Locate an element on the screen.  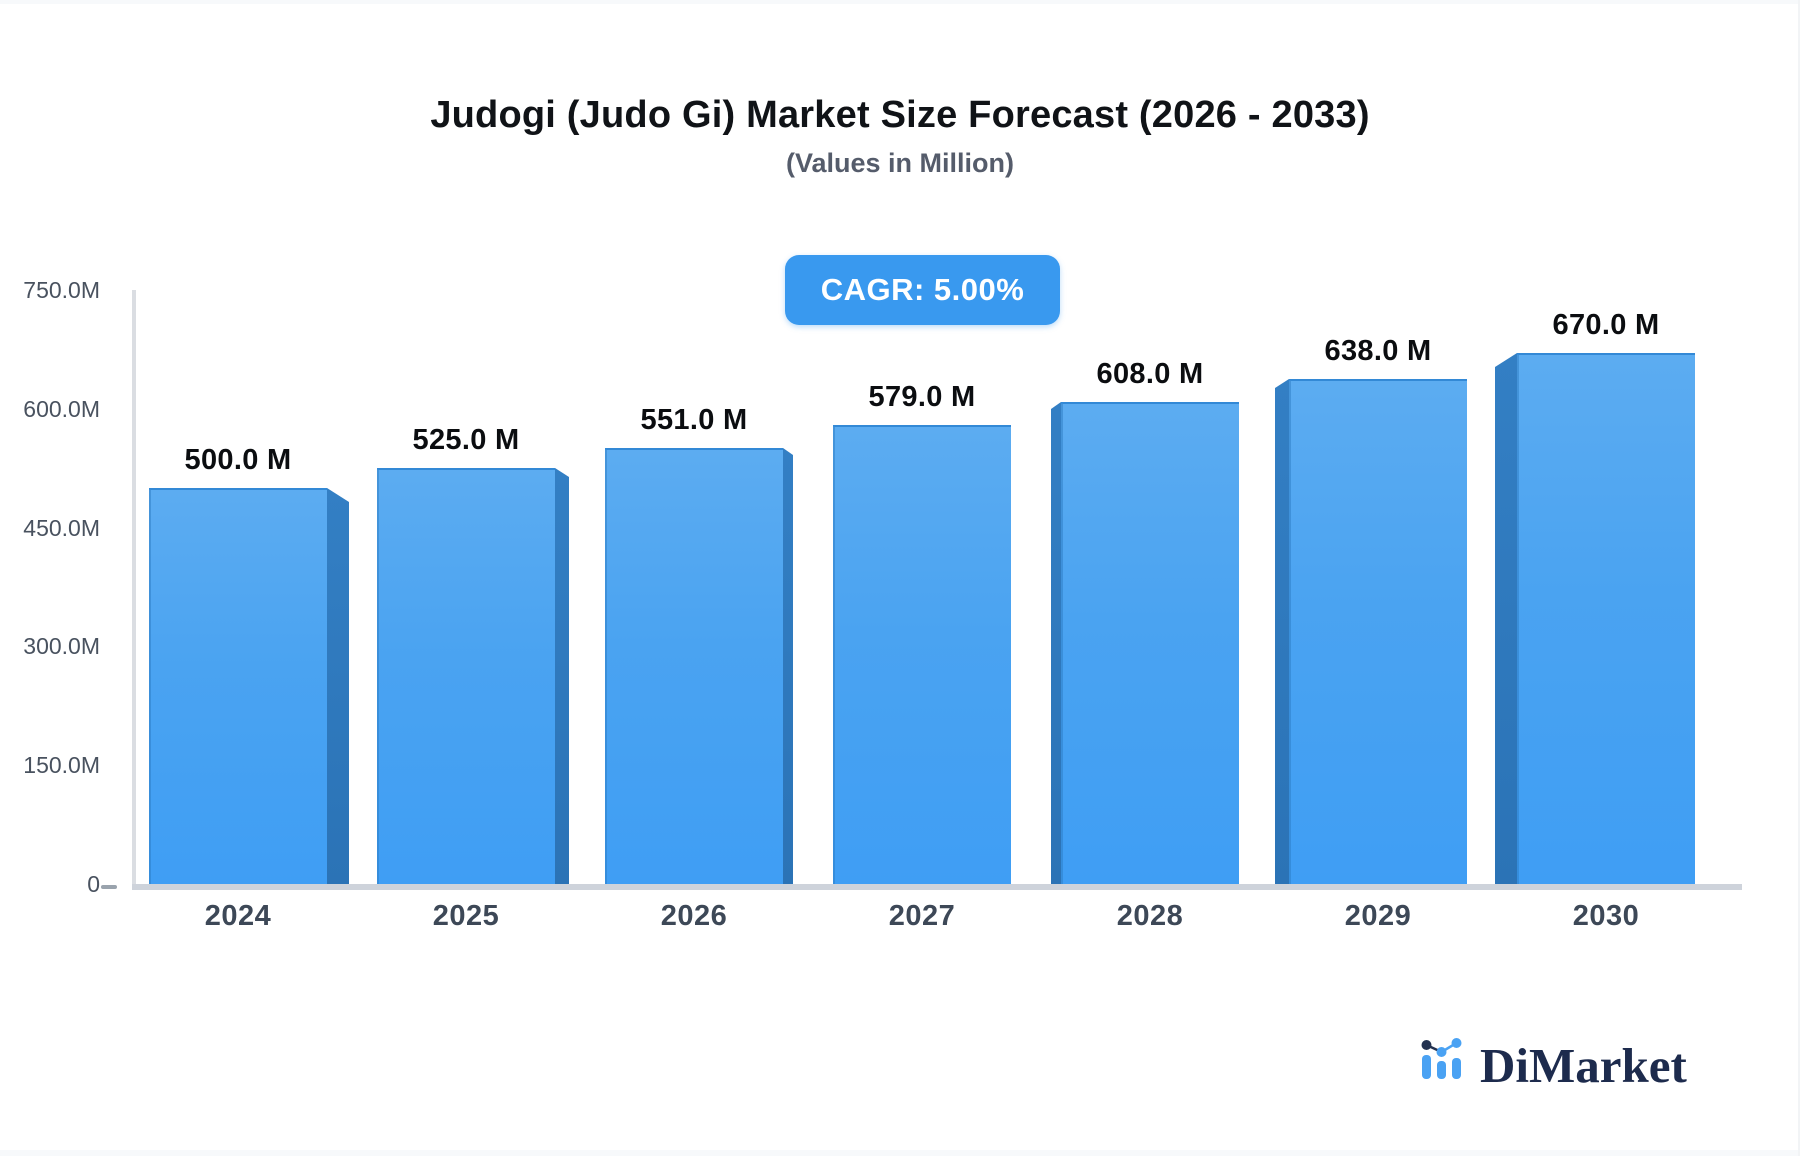
y-axis-tick-label: 450.0M is located at coordinates (61, 527).